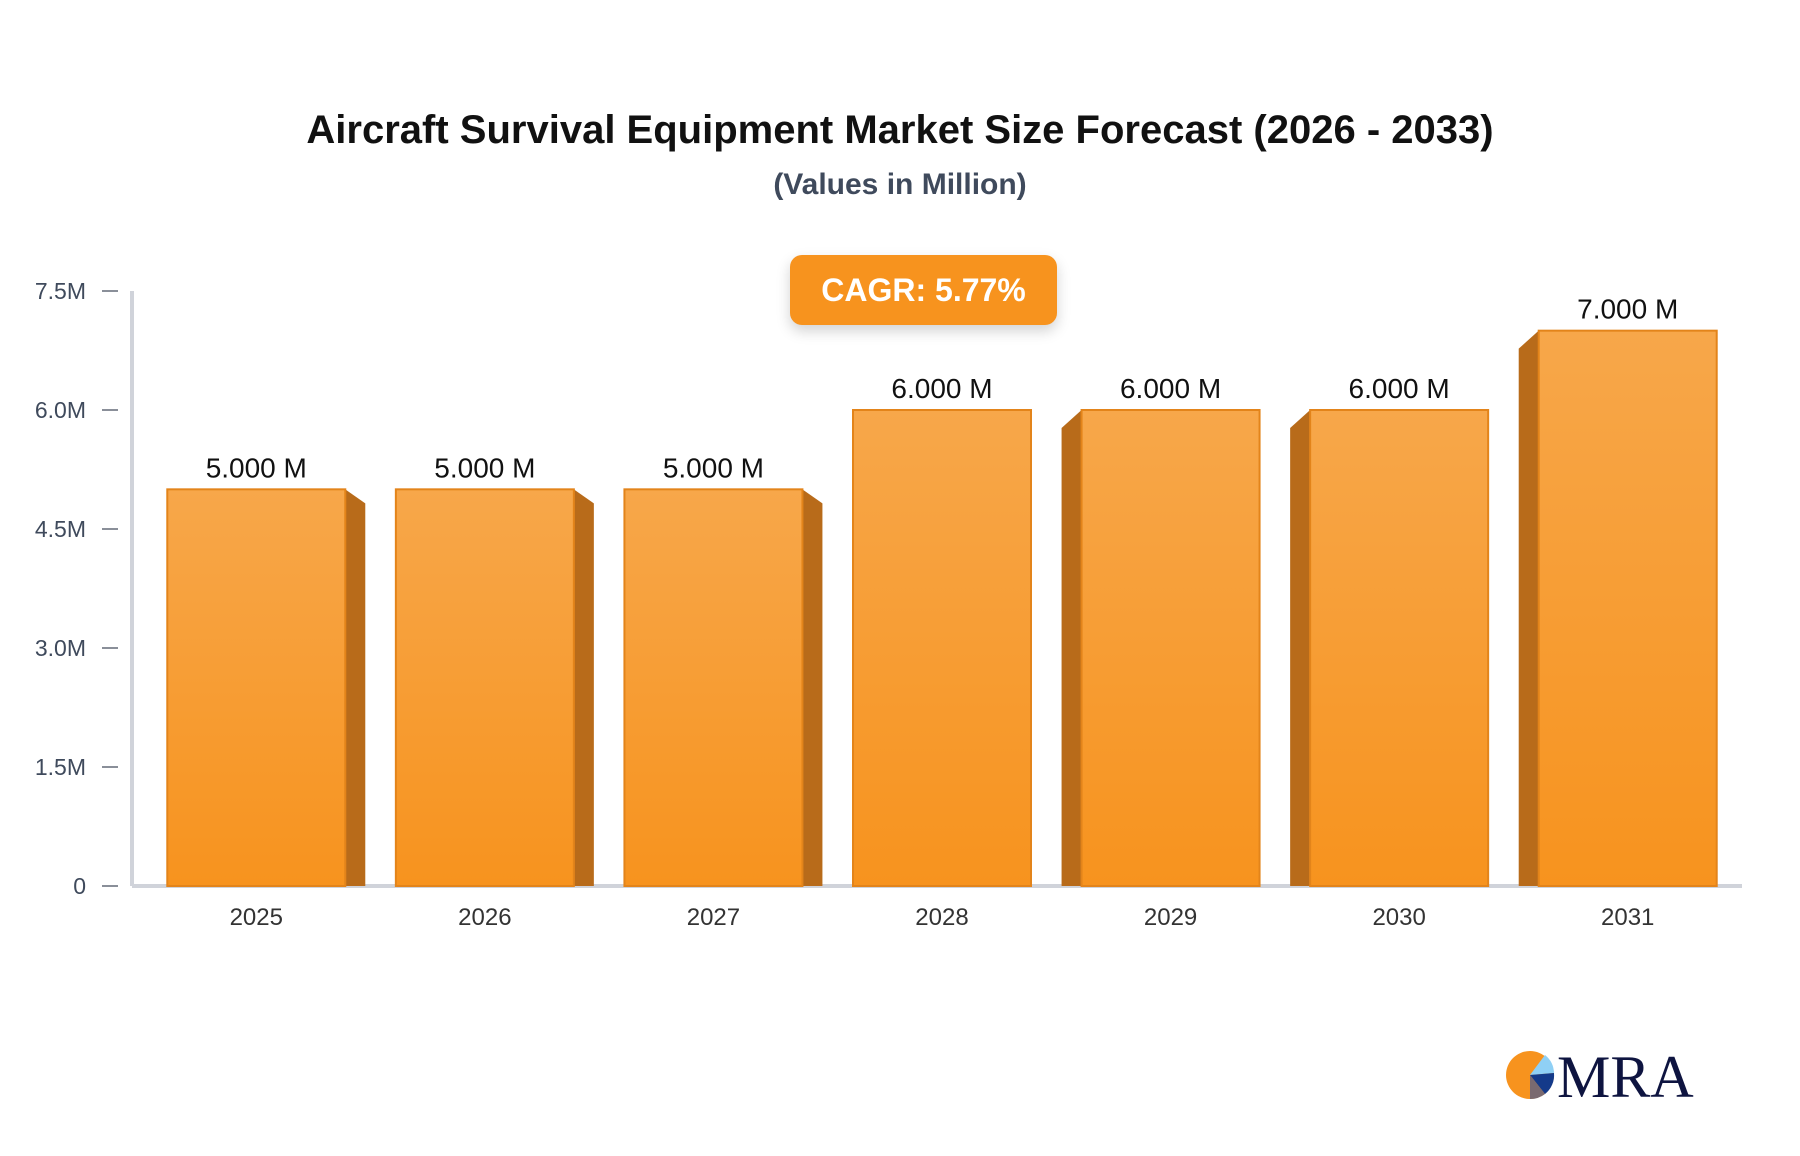 The image size is (1800, 1156). What do you see at coordinates (484, 687) in the screenshot?
I see `bar-2026` at bounding box center [484, 687].